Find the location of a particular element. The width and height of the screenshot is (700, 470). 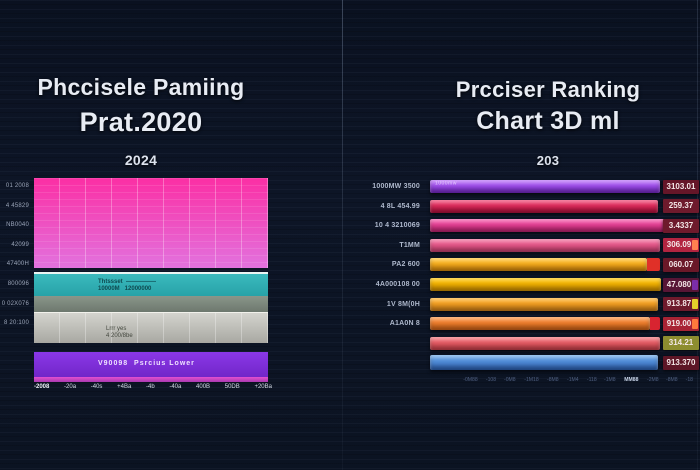

right-bar-label: 1V 8M(0H is located at coordinates (403, 304).